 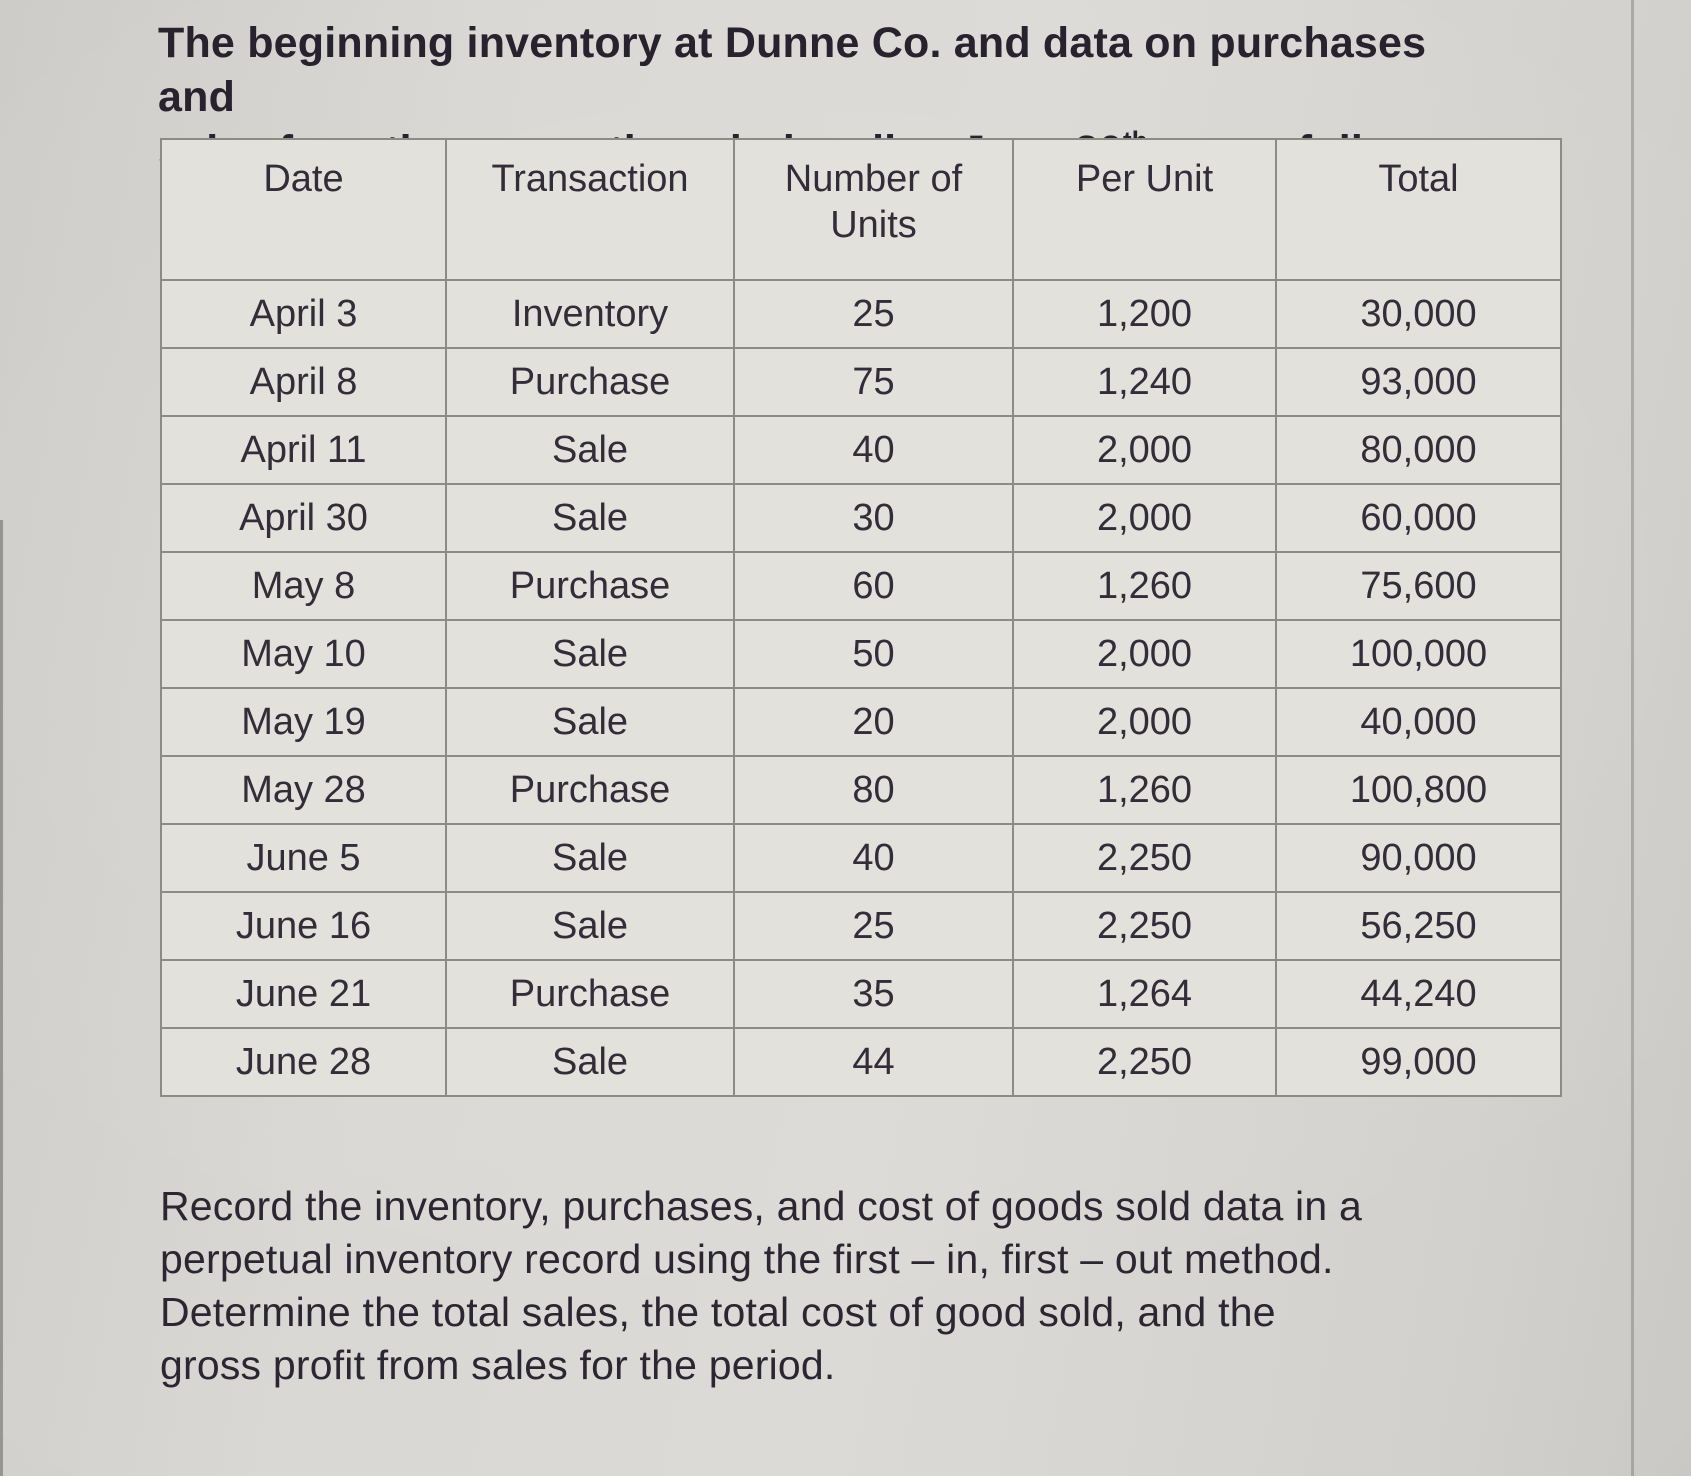 I want to click on table-row: June 5 Sale 40 2,250 90,000, so click(x=861, y=858).